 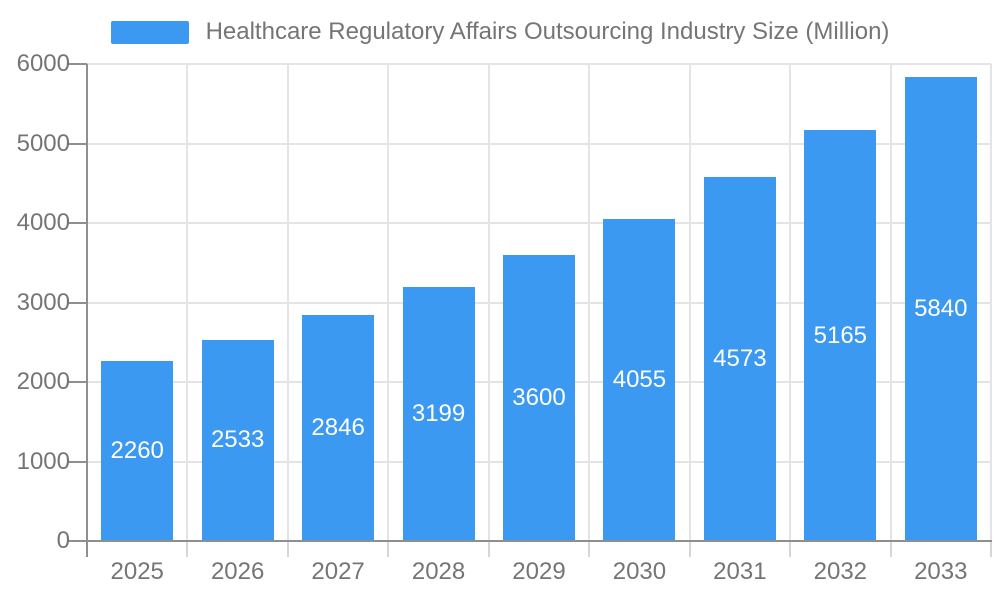 I want to click on x-axis-tick-label: 2028, so click(x=438, y=571).